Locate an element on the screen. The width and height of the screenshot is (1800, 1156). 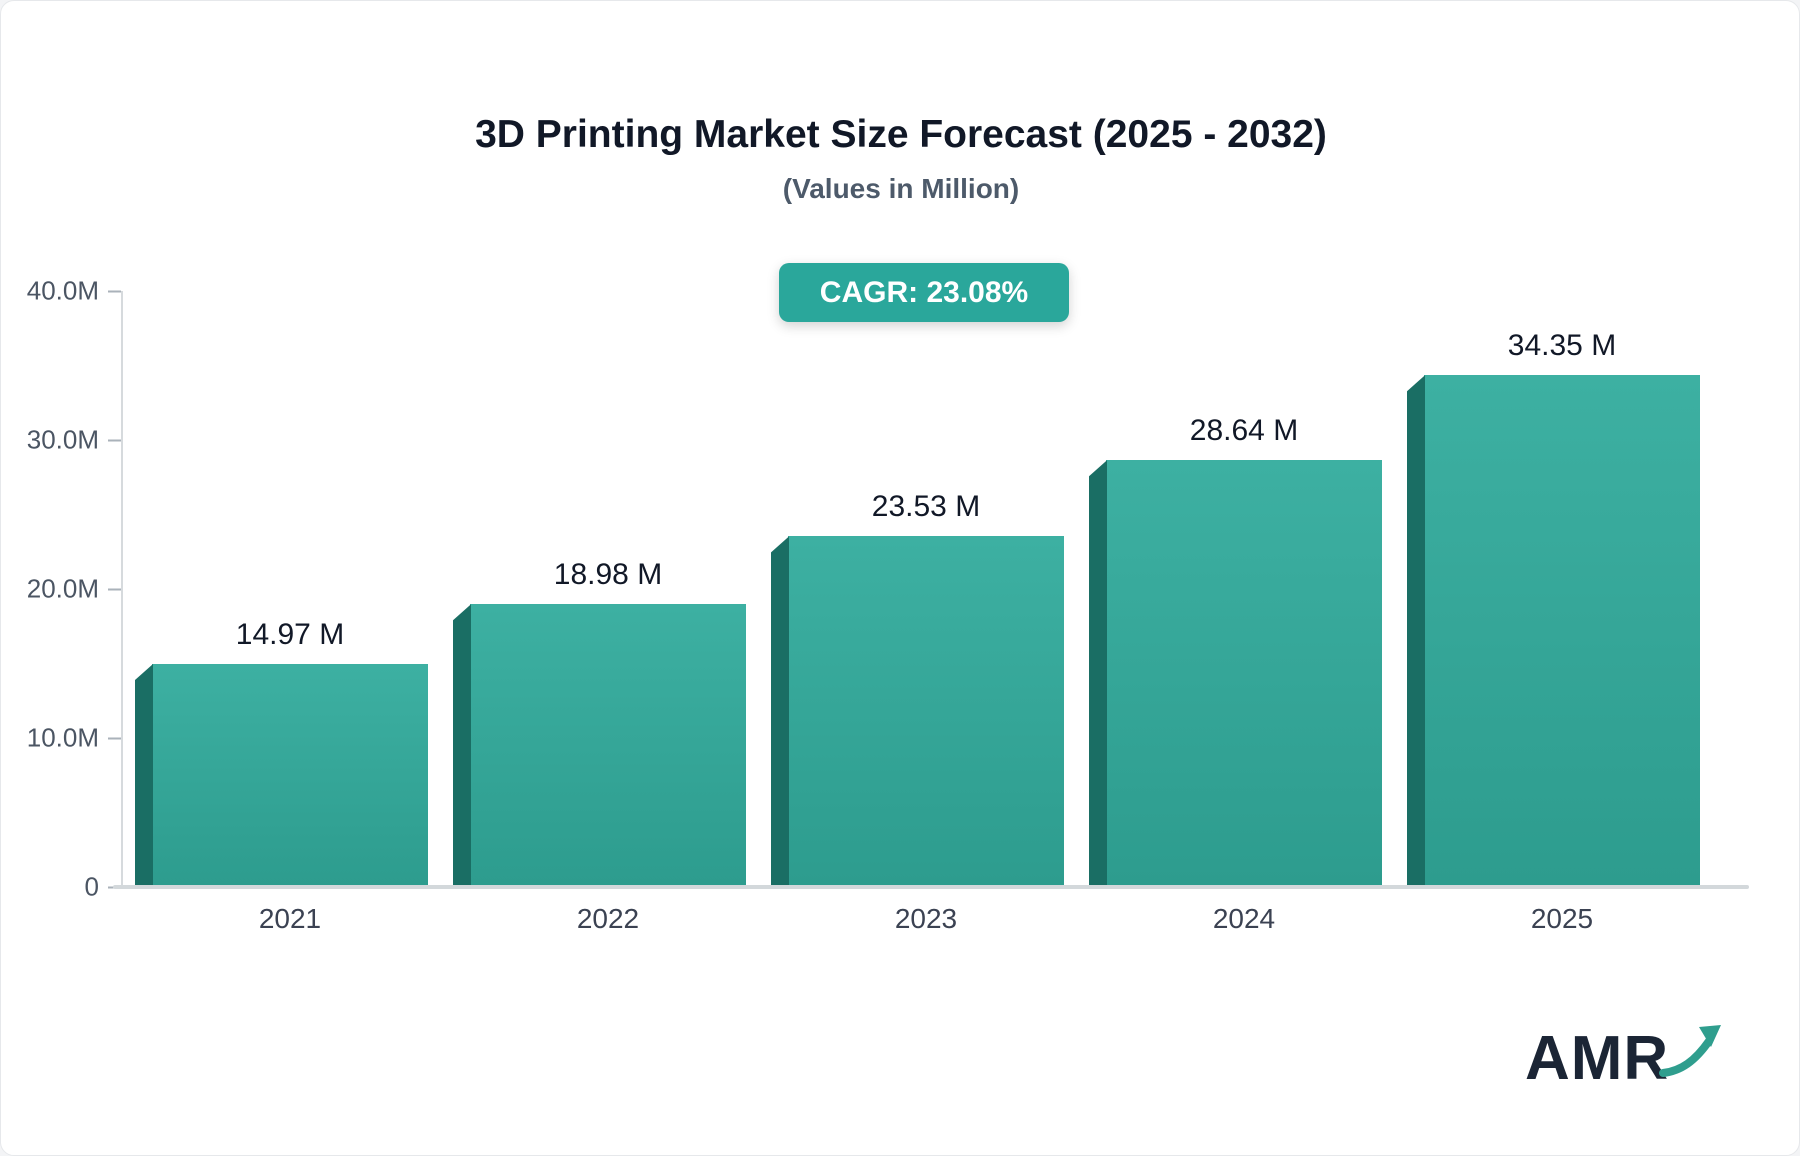
bar-value-label: 23.53 M is located at coordinates (926, 507).